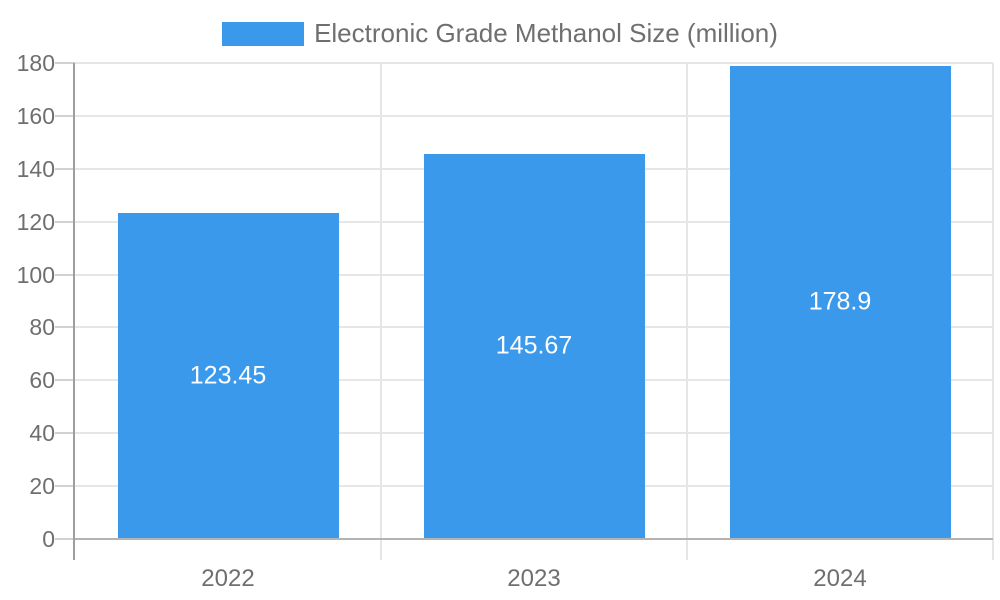 This screenshot has height=600, width=1000. I want to click on x-axis-labels: 2022 2023 2024, so click(534, 579).